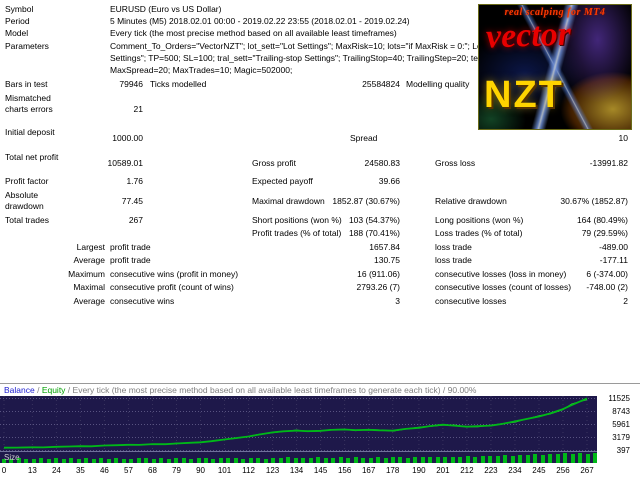  I want to click on parameters-label: Parameters, so click(27, 46).